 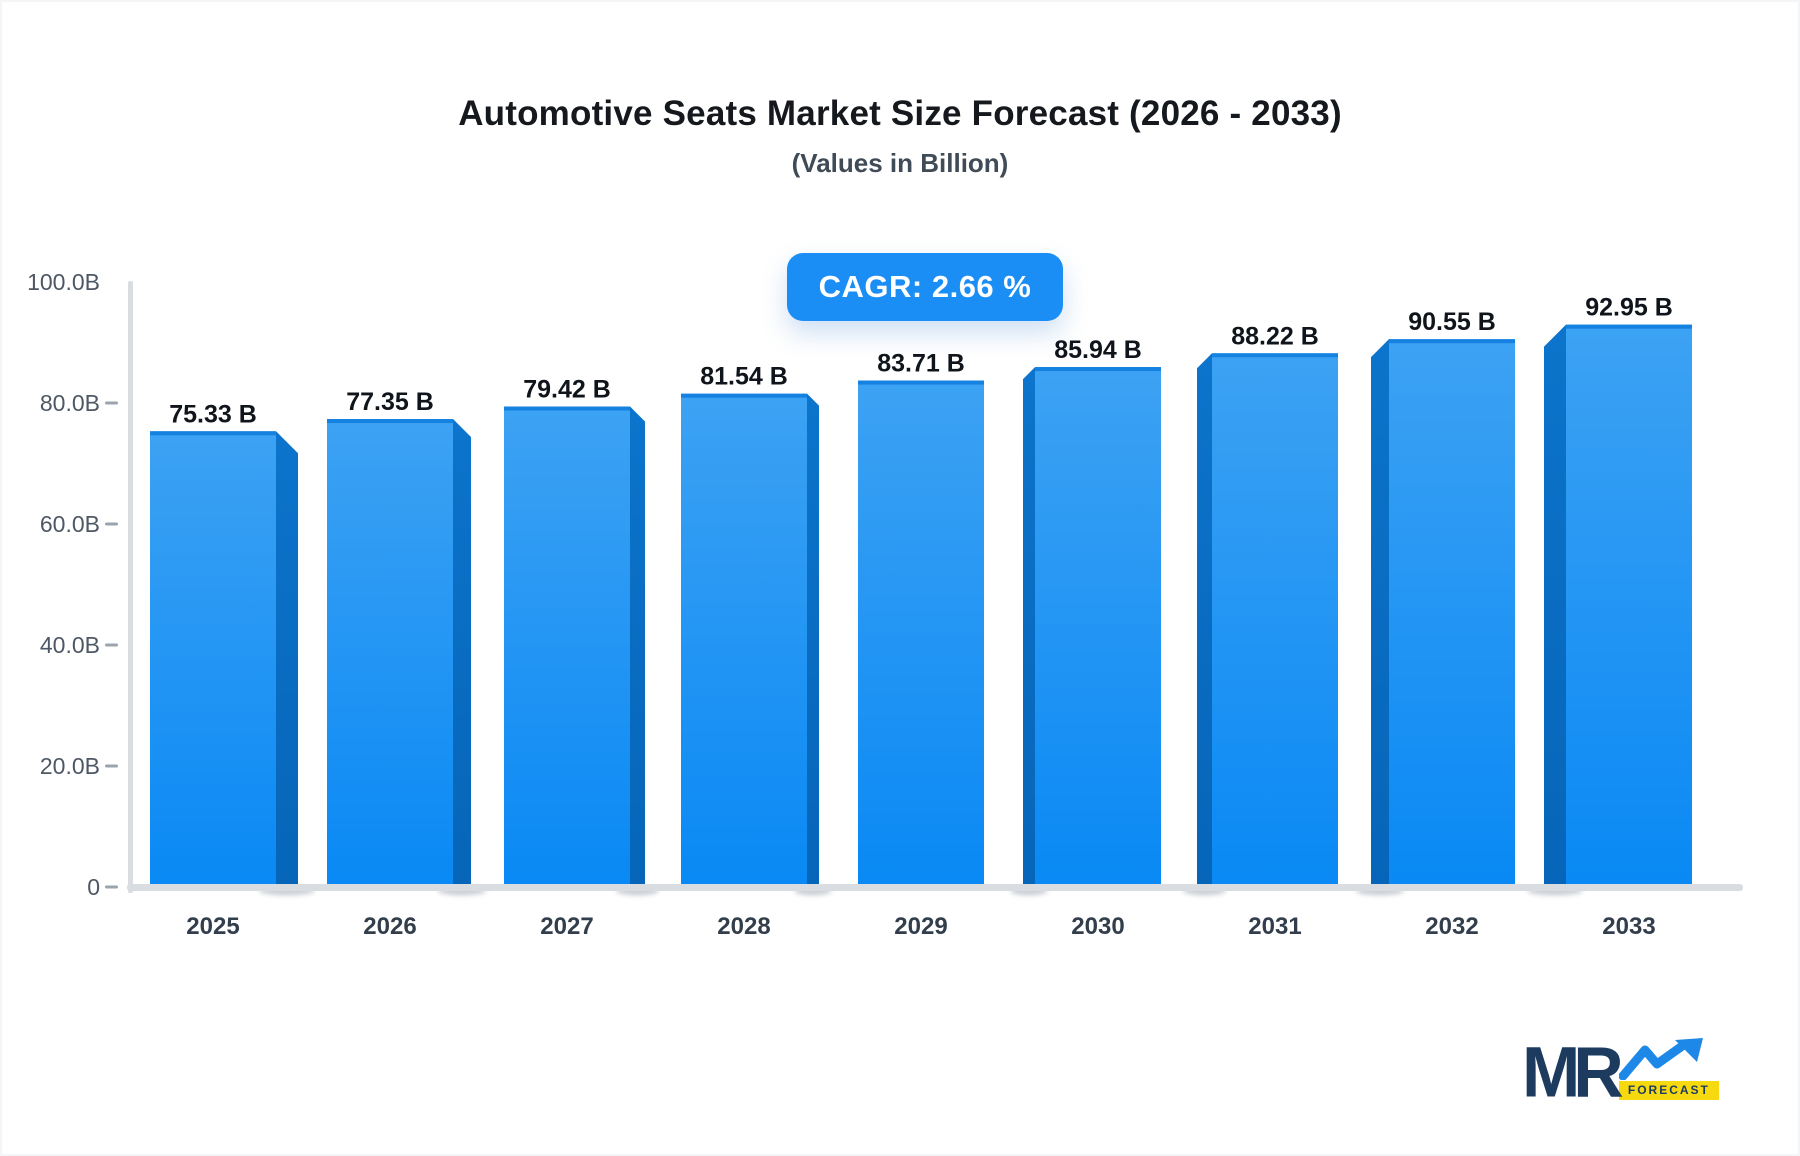 What do you see at coordinates (566, 926) in the screenshot?
I see `x-tick-label: 2027` at bounding box center [566, 926].